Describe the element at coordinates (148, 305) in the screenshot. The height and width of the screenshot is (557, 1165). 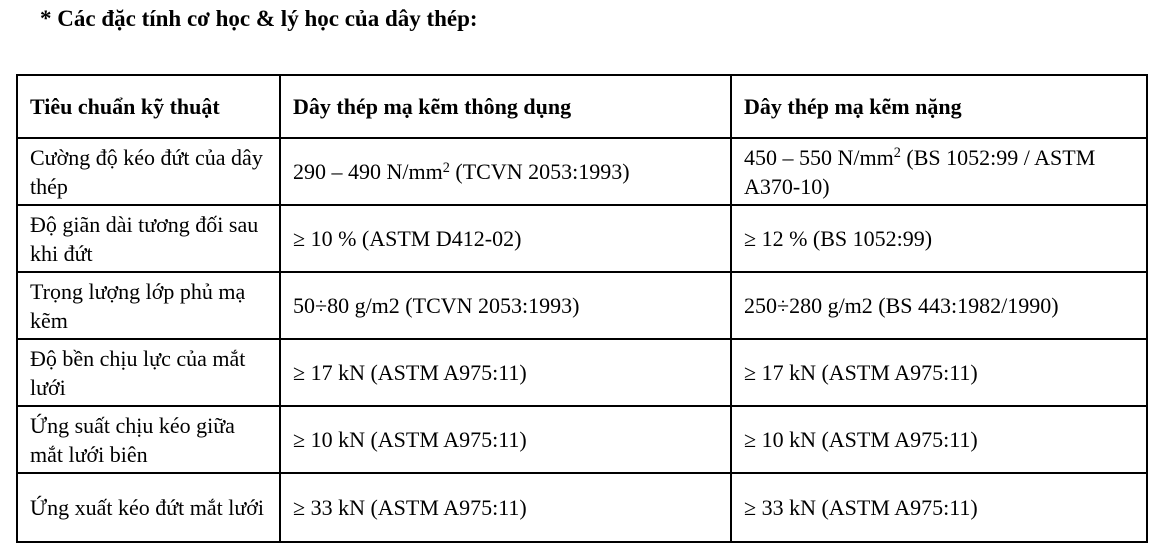
I see `row-label: Trọng lượng lớp phủ mạ kẽm` at that location.